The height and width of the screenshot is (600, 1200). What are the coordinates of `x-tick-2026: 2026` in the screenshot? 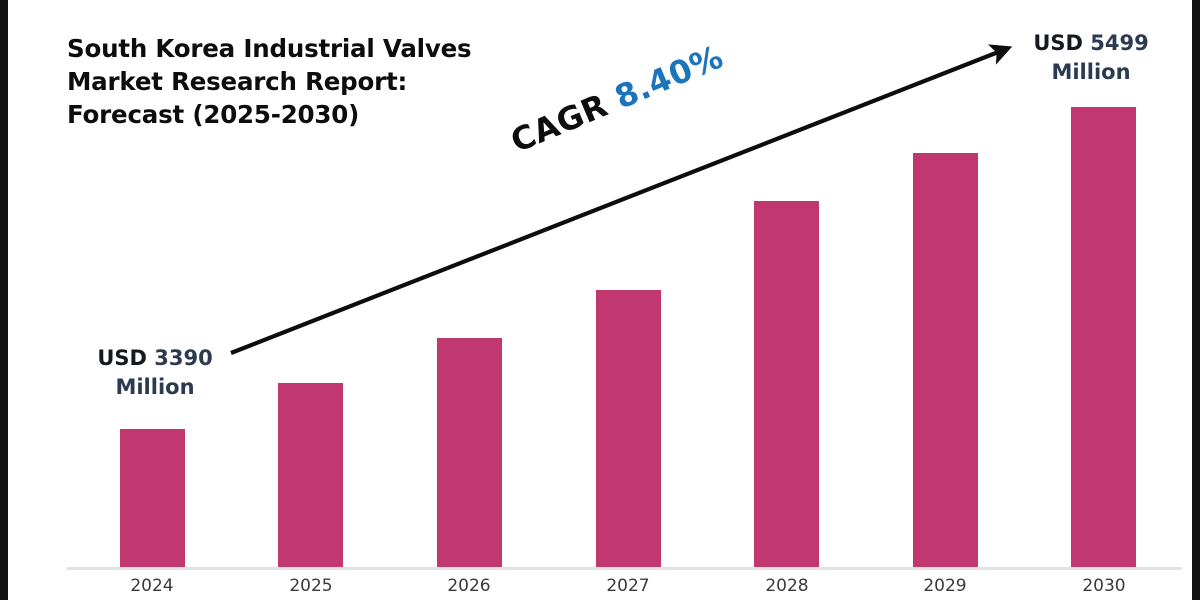 It's located at (469, 586).